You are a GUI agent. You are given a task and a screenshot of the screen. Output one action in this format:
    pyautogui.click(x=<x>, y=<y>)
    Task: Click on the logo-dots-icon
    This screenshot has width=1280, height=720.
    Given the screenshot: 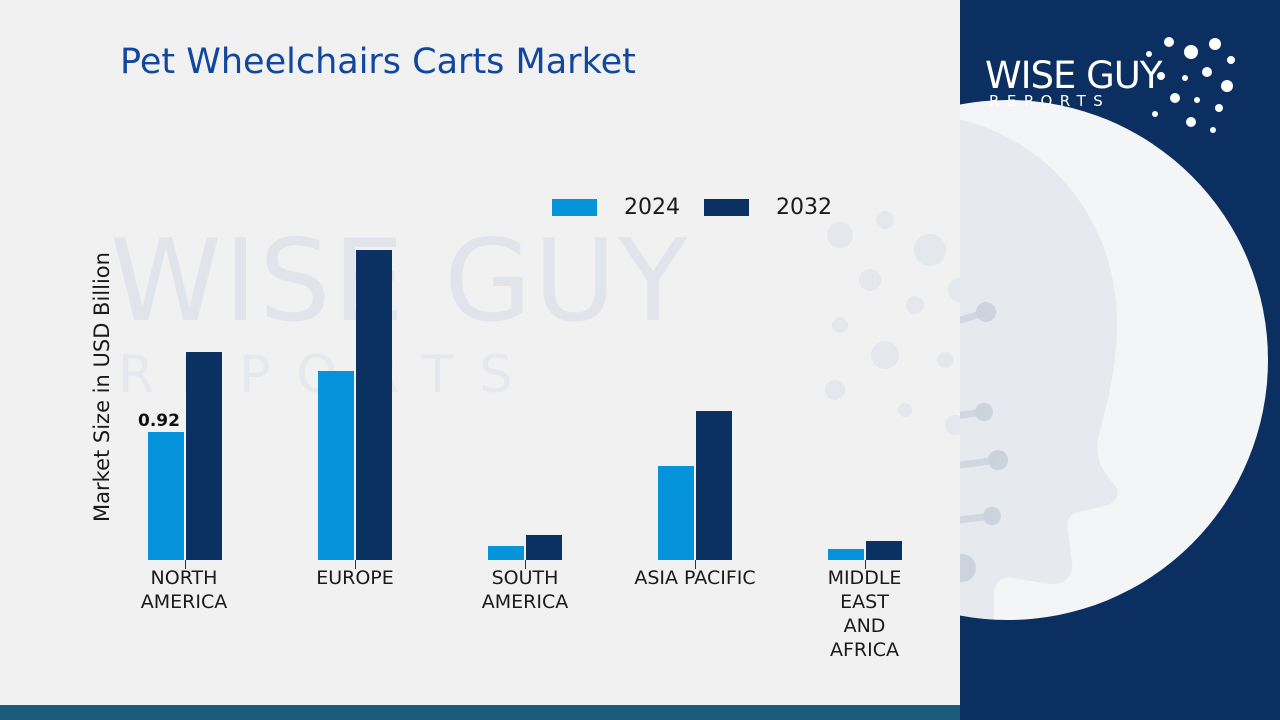 What is the action you would take?
    pyautogui.click(x=1190, y=85)
    